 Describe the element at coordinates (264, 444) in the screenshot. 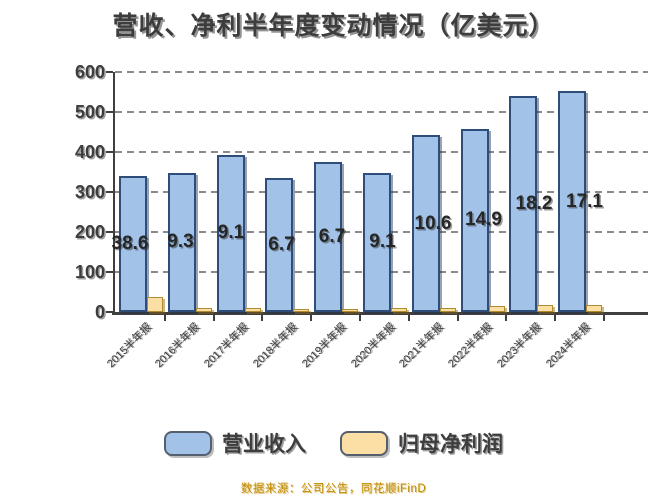

I see `legend-label-revenue: 营业收入` at that location.